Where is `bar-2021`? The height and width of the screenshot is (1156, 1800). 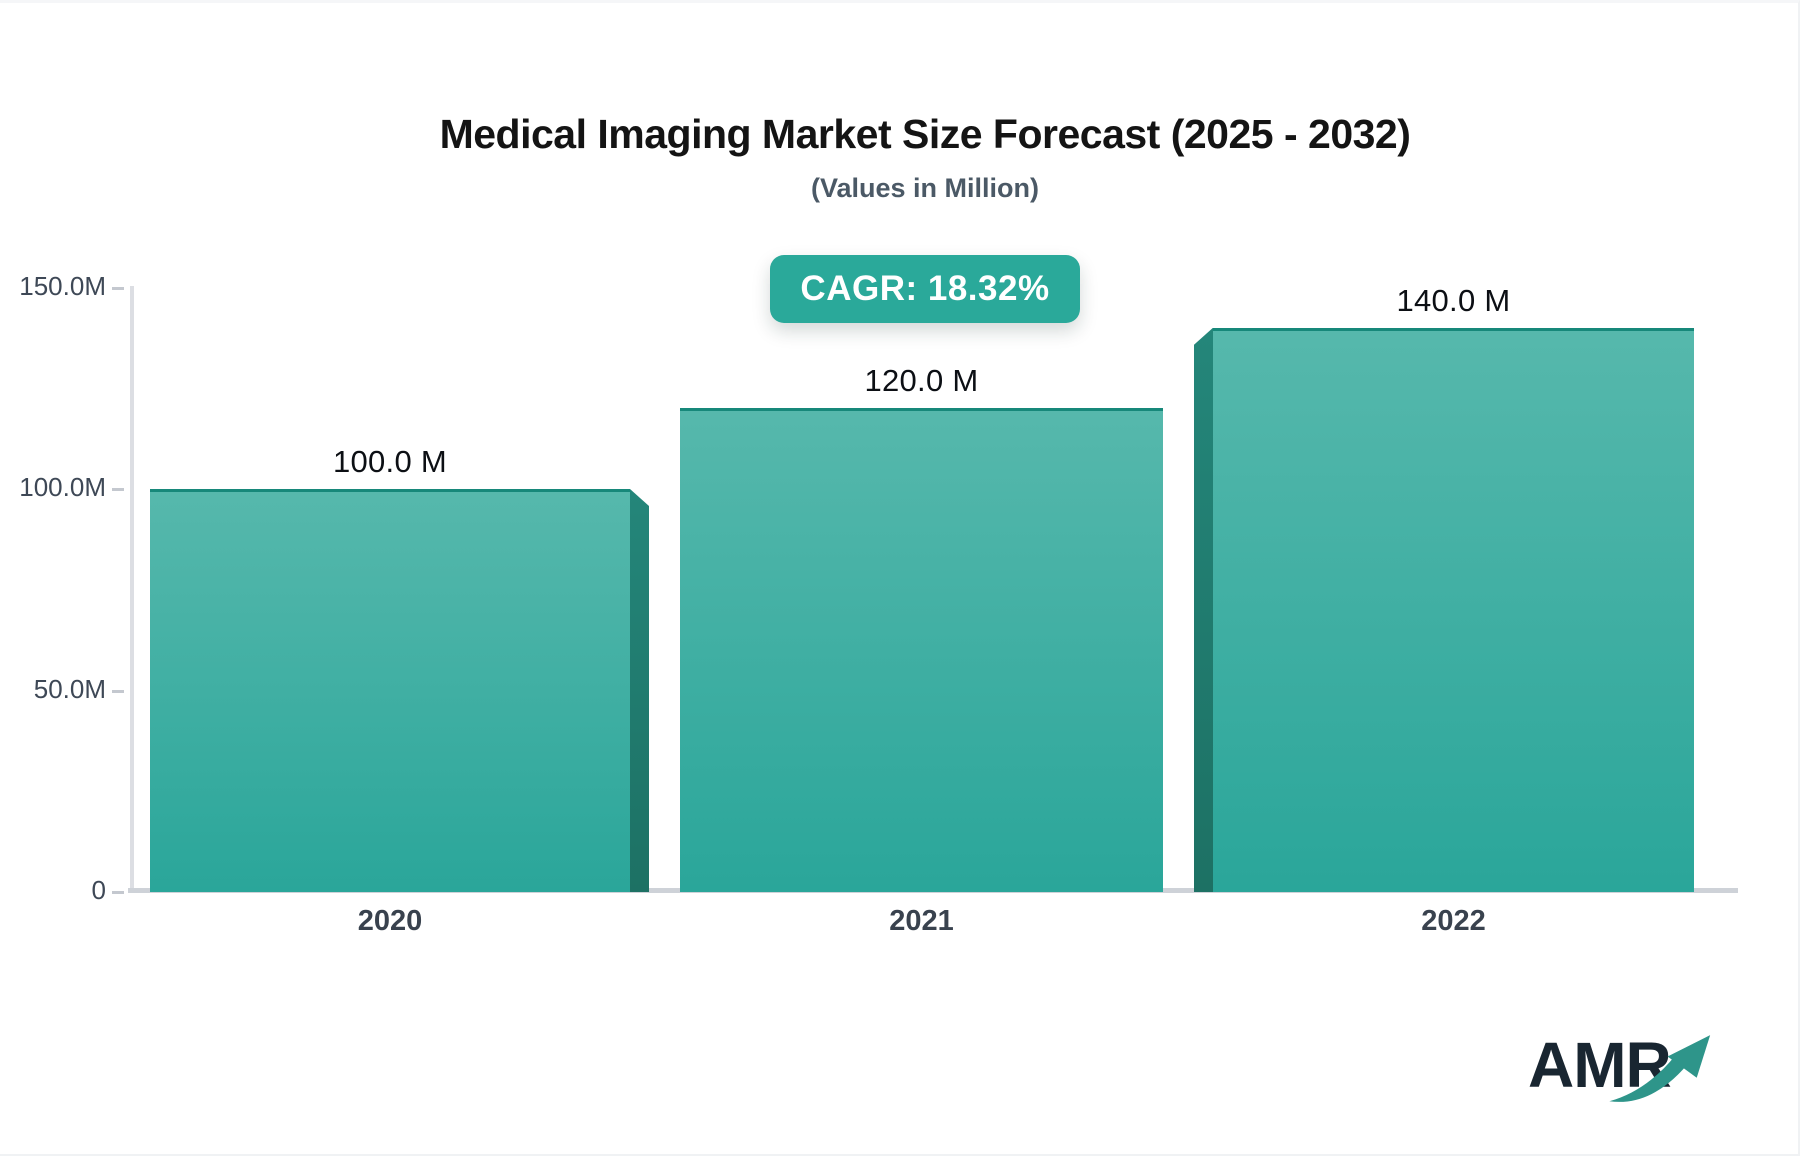
bar-2021 is located at coordinates (921, 650).